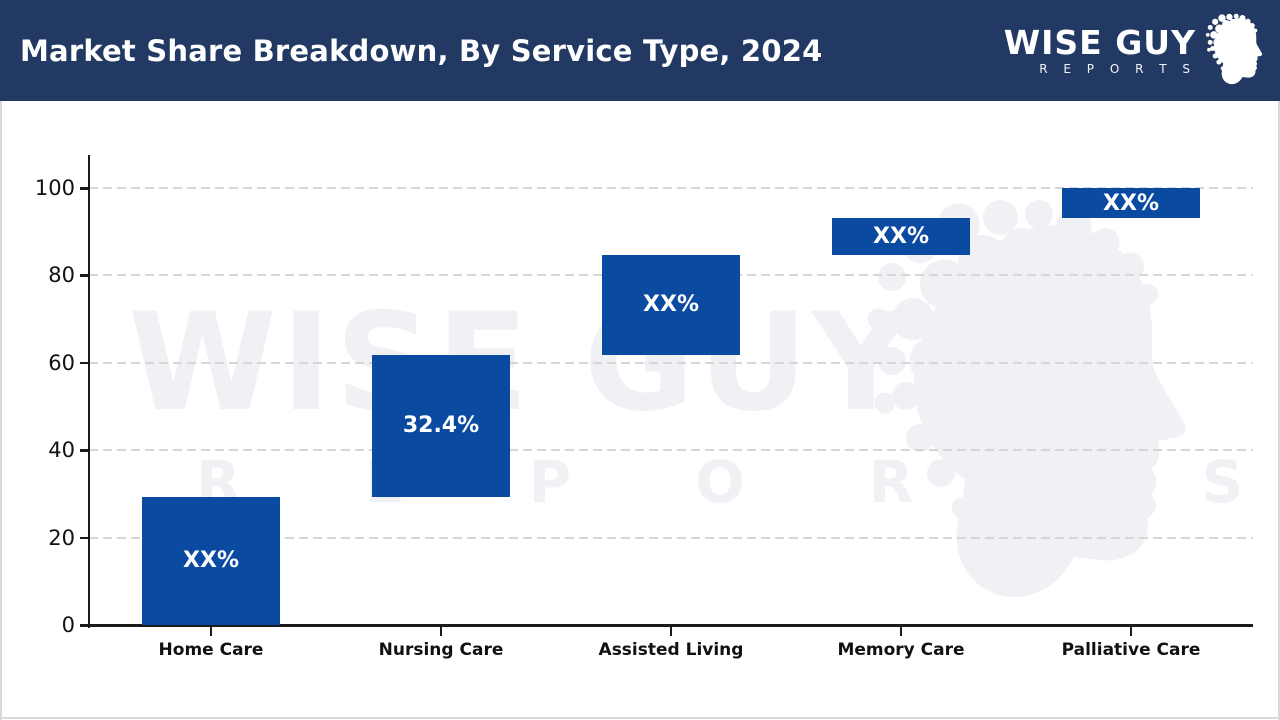  Describe the element at coordinates (441, 650) in the screenshot. I see `x-category-label: Nursing Care` at that location.